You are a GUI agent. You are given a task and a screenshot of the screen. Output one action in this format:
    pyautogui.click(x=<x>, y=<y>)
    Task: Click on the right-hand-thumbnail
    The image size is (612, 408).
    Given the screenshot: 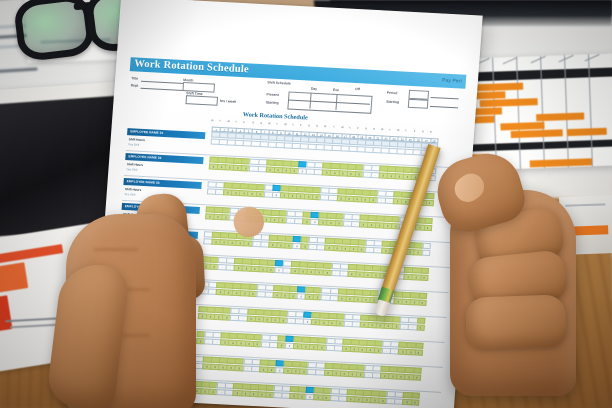 What is the action you would take?
    pyautogui.click(x=469, y=187)
    